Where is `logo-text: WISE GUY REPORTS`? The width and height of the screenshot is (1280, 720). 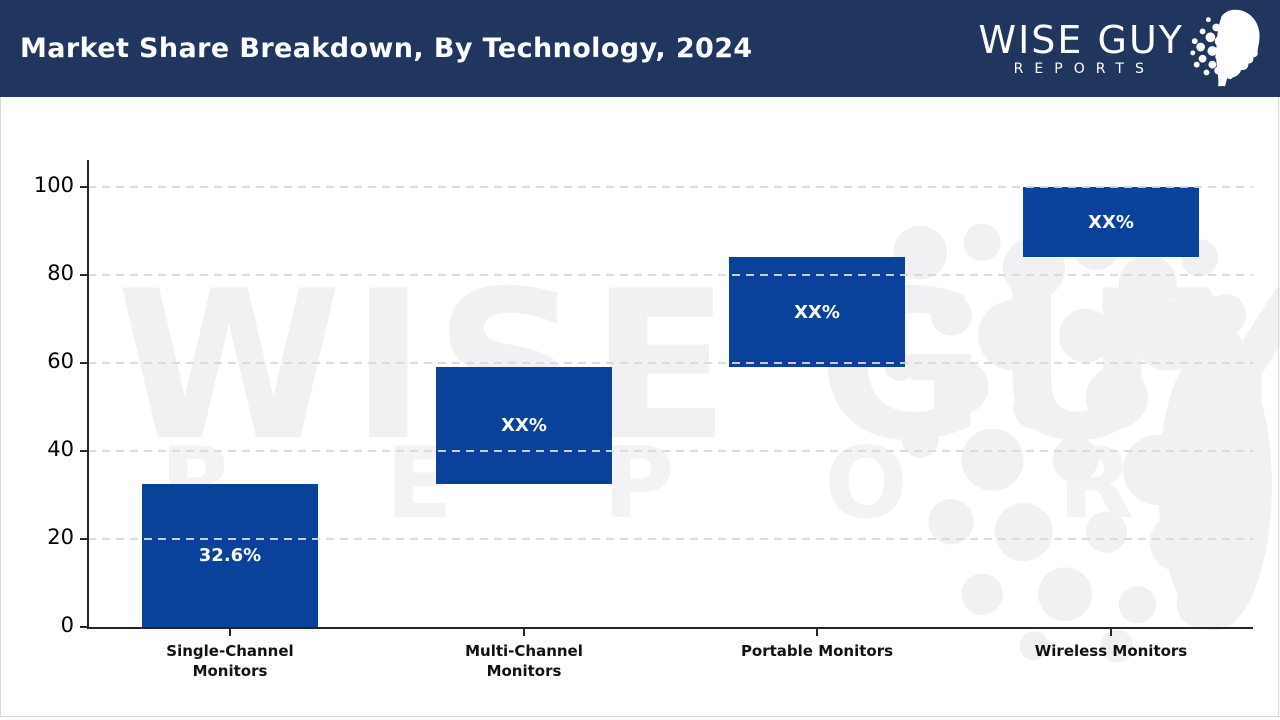
logo-text: WISE GUY REPORTS is located at coordinates (1081, 47).